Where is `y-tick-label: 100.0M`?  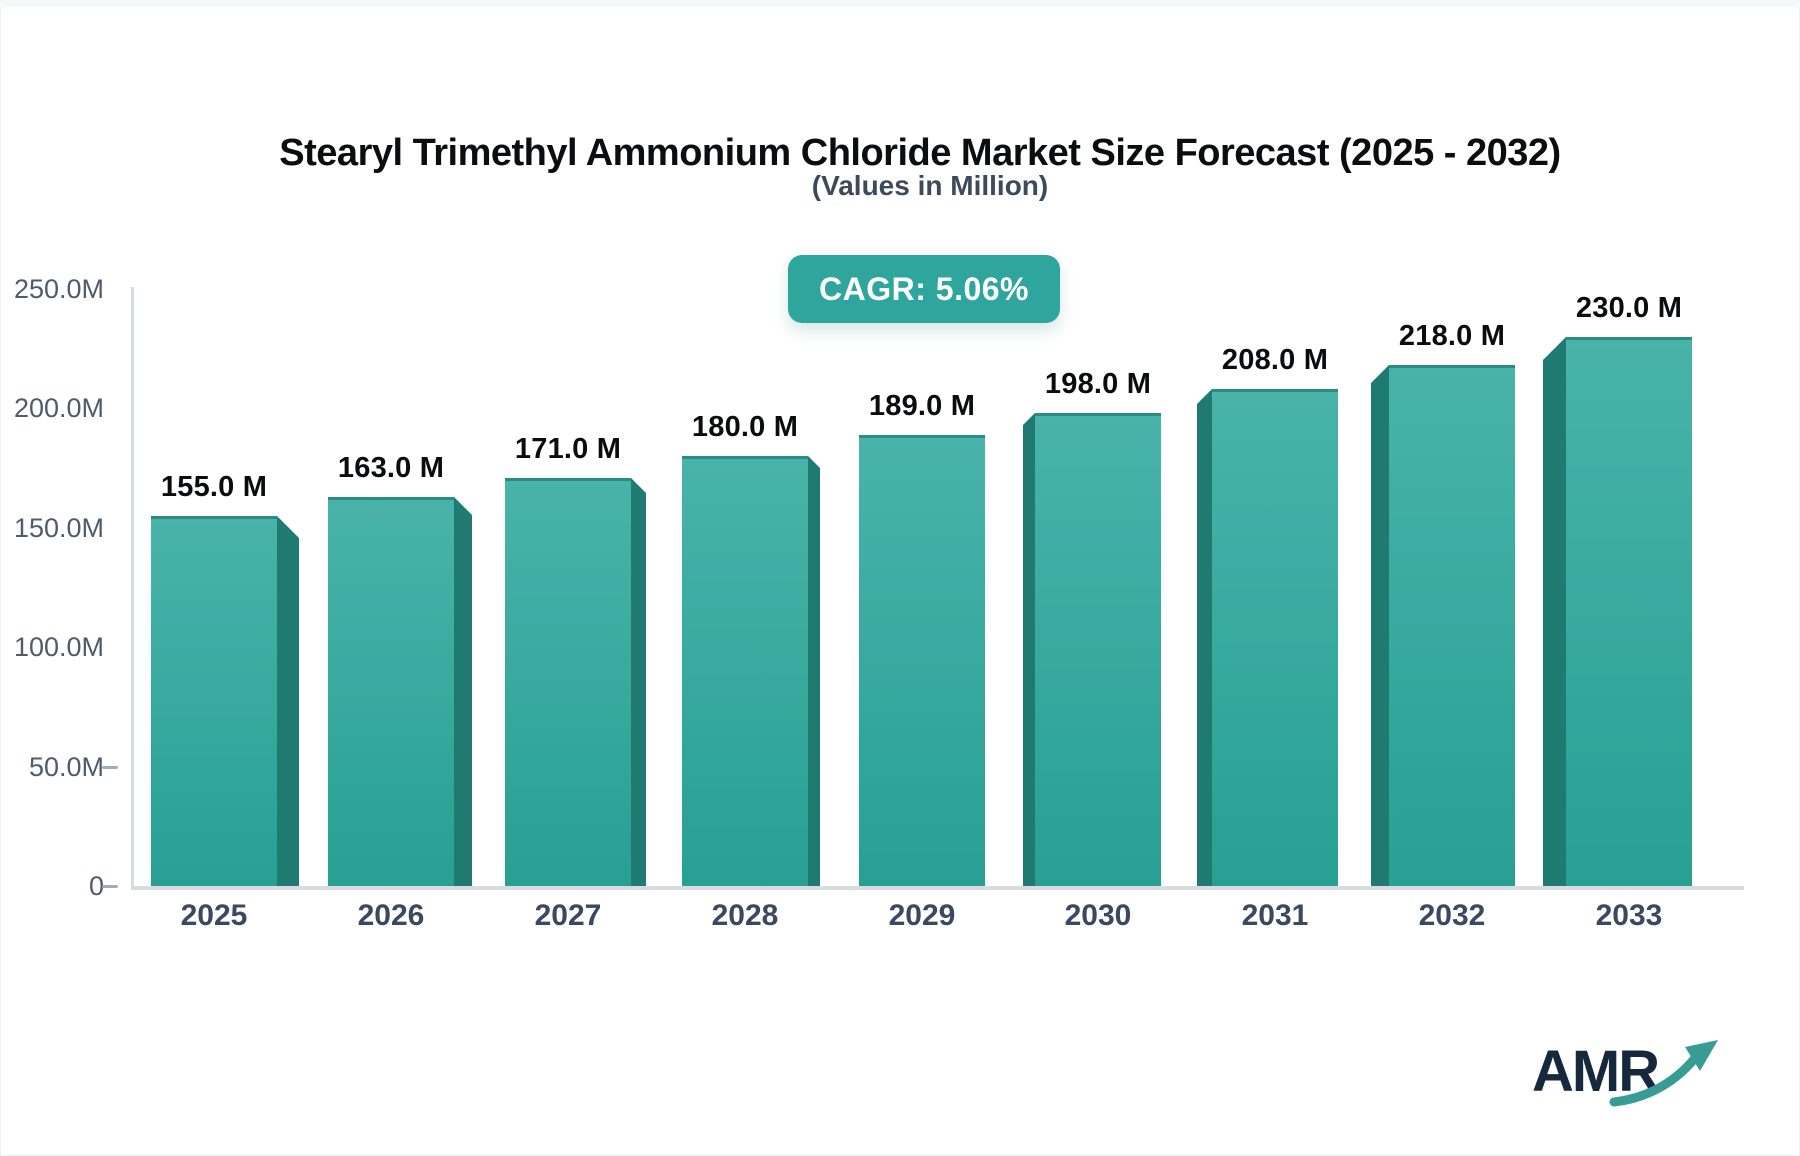 y-tick-label: 100.0M is located at coordinates (58, 647).